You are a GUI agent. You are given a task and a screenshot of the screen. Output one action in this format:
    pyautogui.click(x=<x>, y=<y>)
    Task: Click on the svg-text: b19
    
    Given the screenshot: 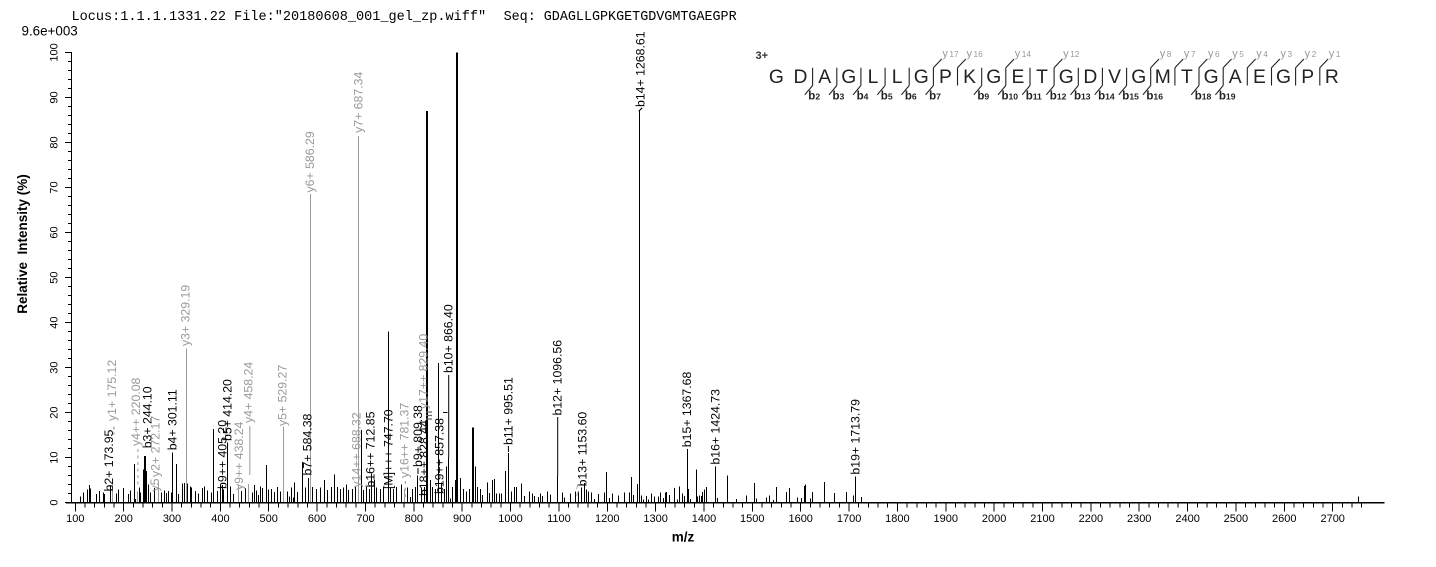 What is the action you would take?
    pyautogui.click(x=1227, y=97)
    